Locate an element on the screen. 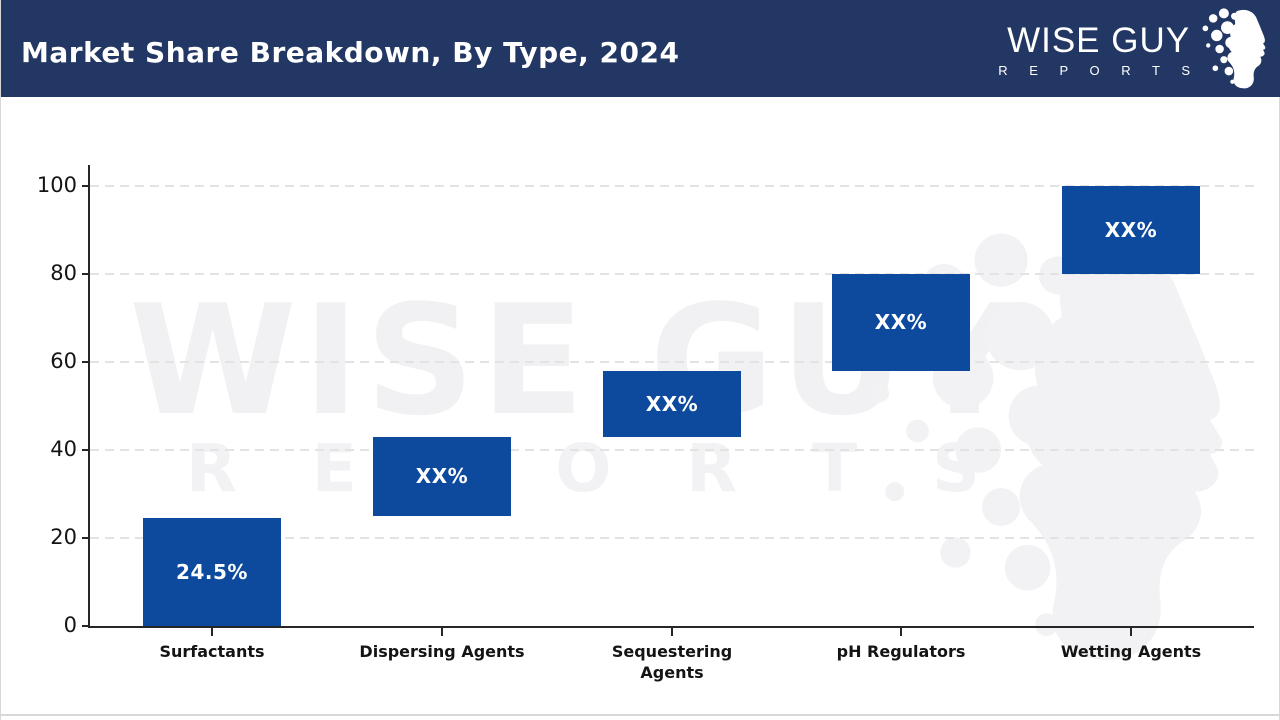  bottom-divider is located at coordinates (640, 715).